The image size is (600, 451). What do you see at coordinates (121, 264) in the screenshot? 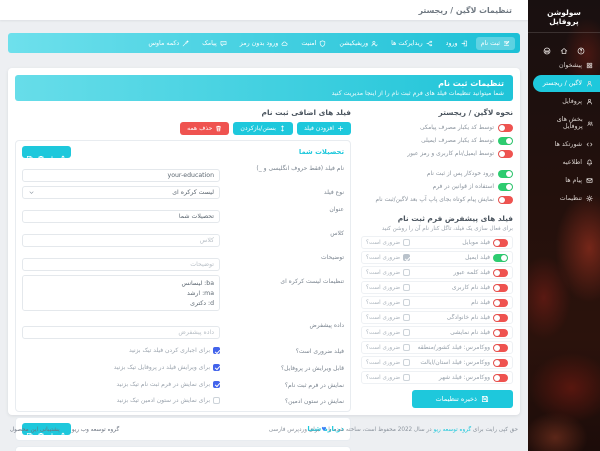
I see `field-description-input` at bounding box center [121, 264].